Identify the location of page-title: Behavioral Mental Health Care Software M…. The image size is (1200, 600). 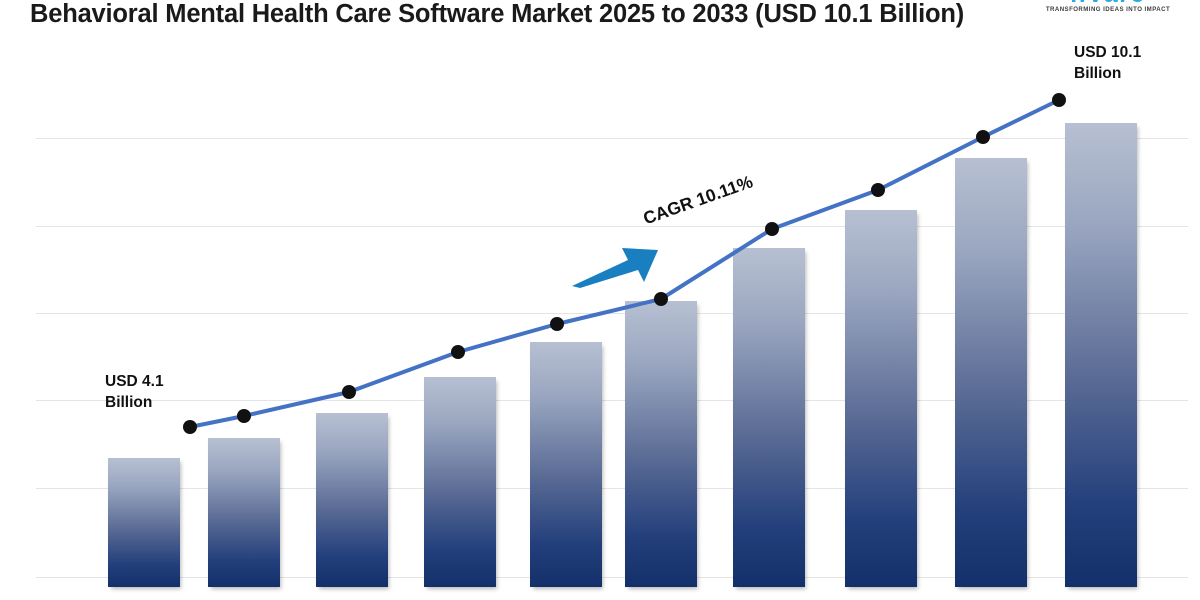
(497, 14).